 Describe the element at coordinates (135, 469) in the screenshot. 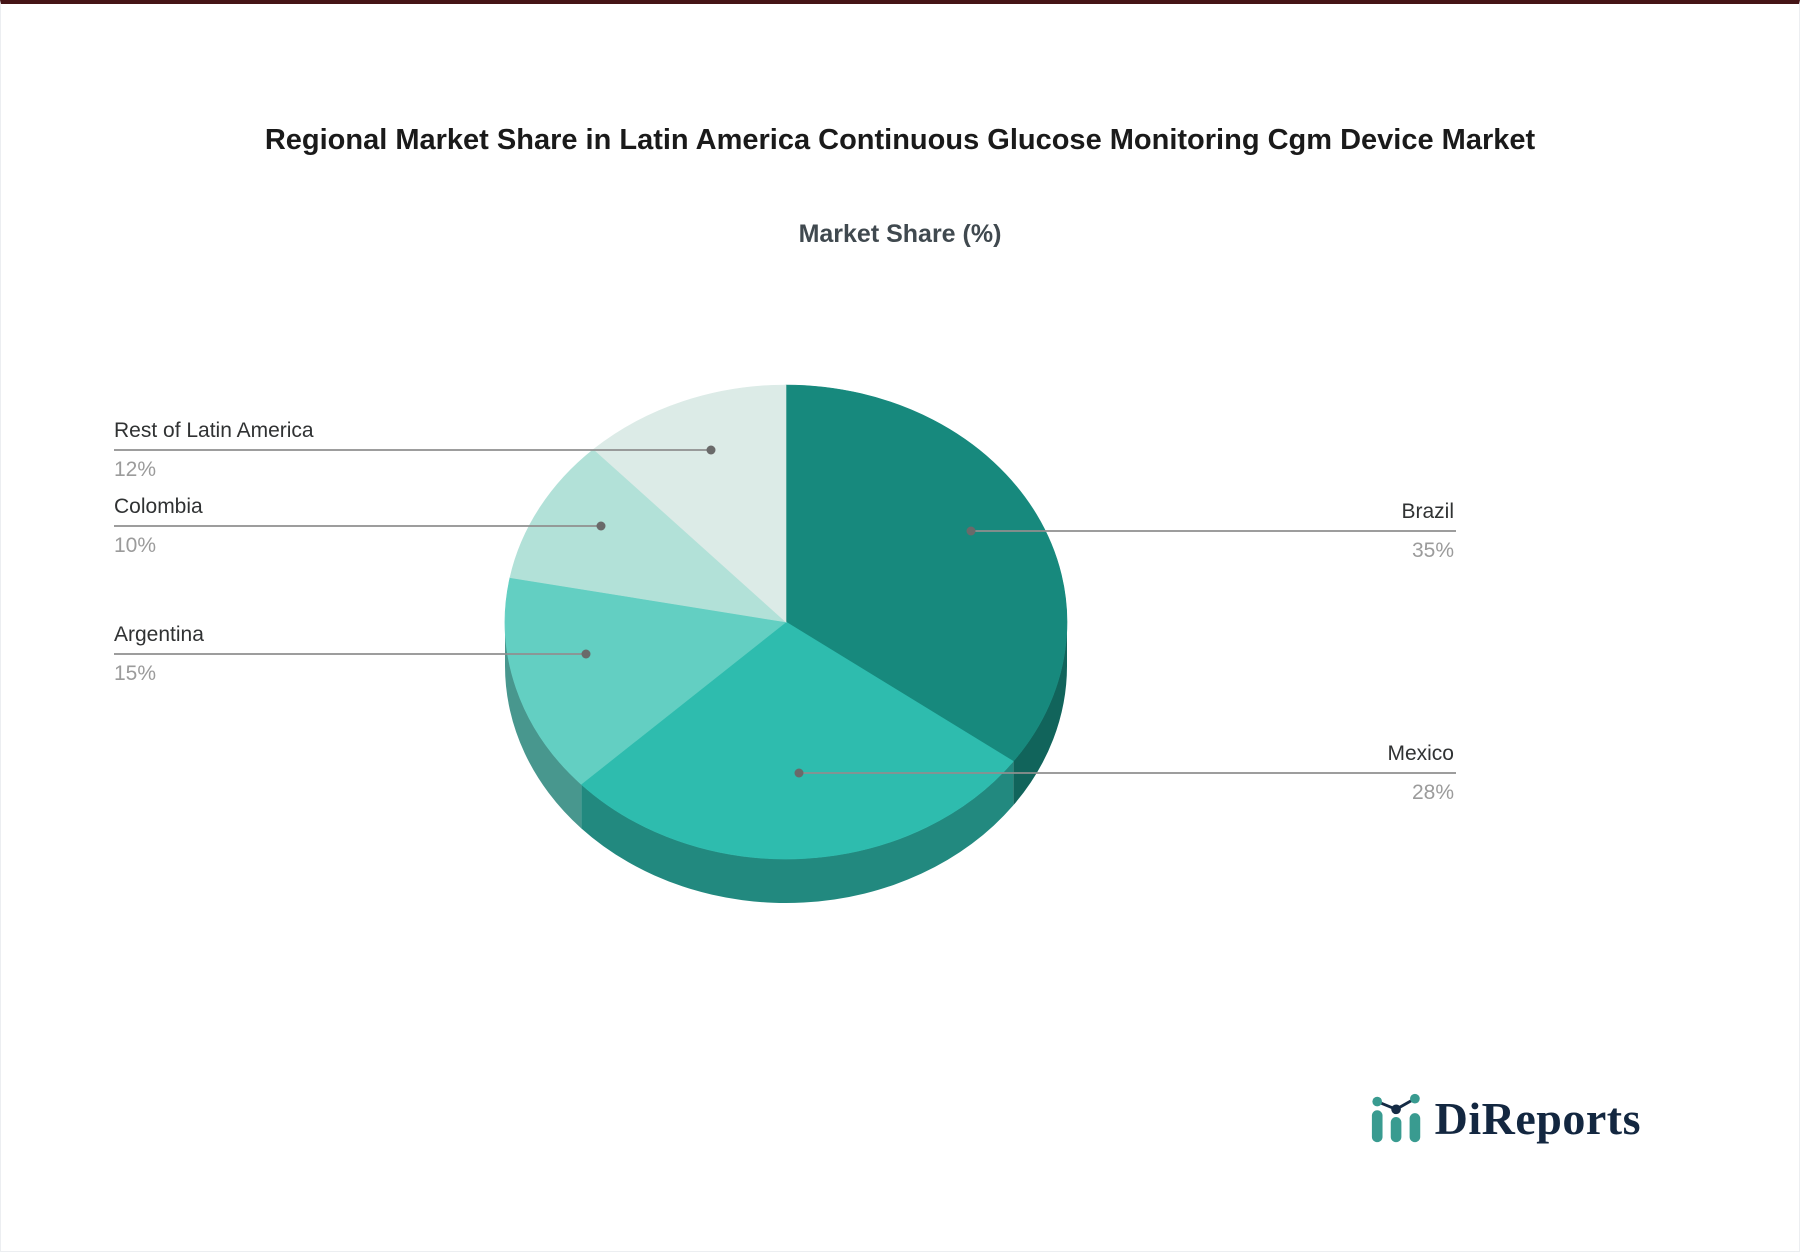

I see `slice-pct-rest-of-latin-america: 12%` at that location.